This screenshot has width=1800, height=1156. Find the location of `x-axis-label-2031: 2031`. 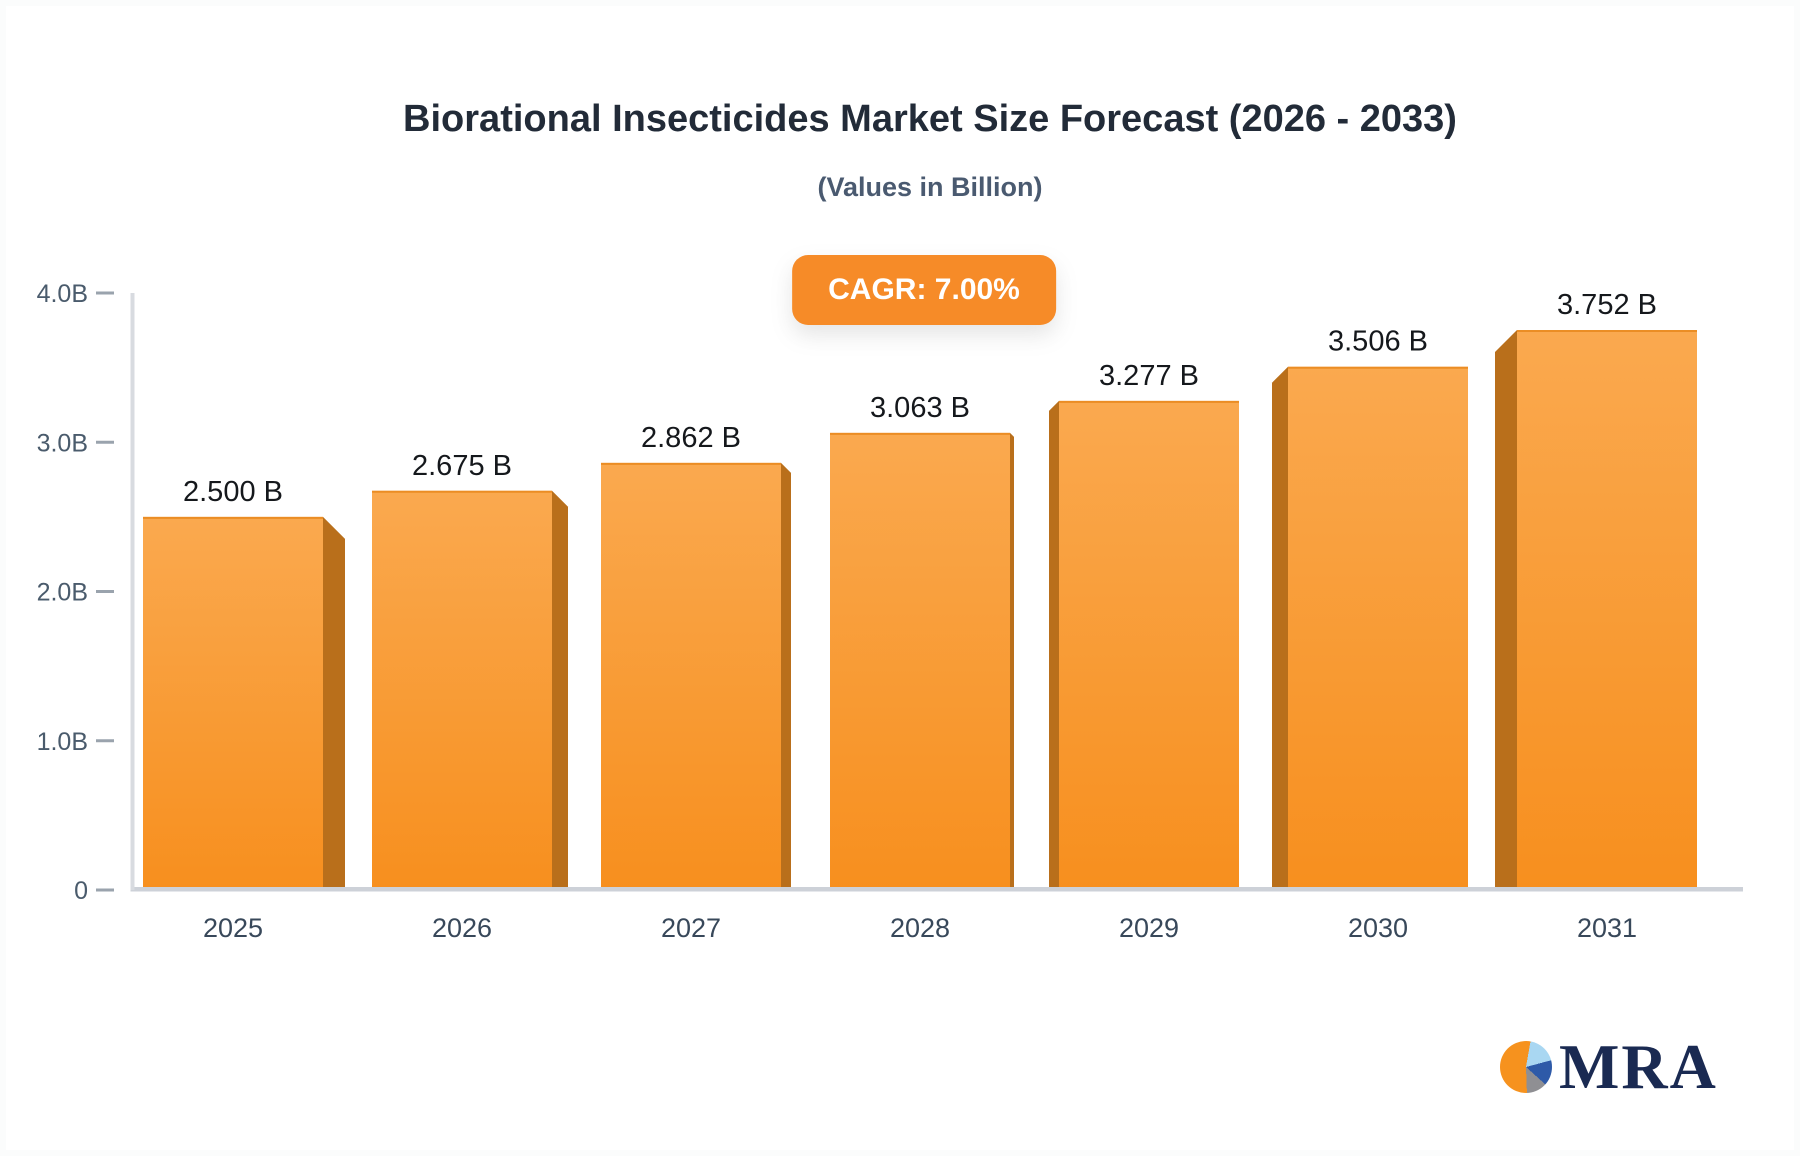

x-axis-label-2031: 2031 is located at coordinates (1607, 928).